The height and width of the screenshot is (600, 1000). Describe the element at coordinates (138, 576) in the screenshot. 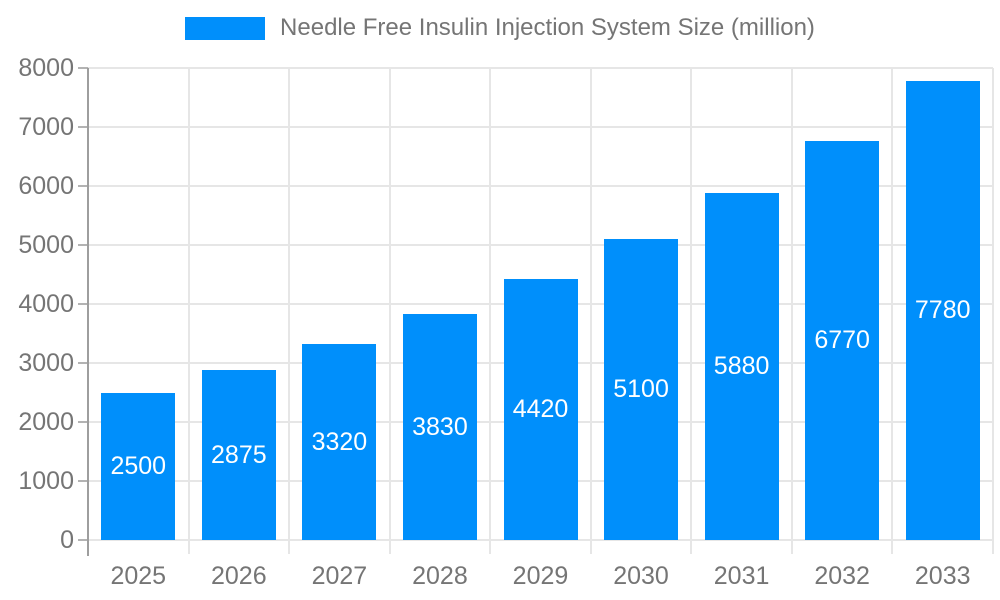

I see `x-axis-label: 2025` at that location.